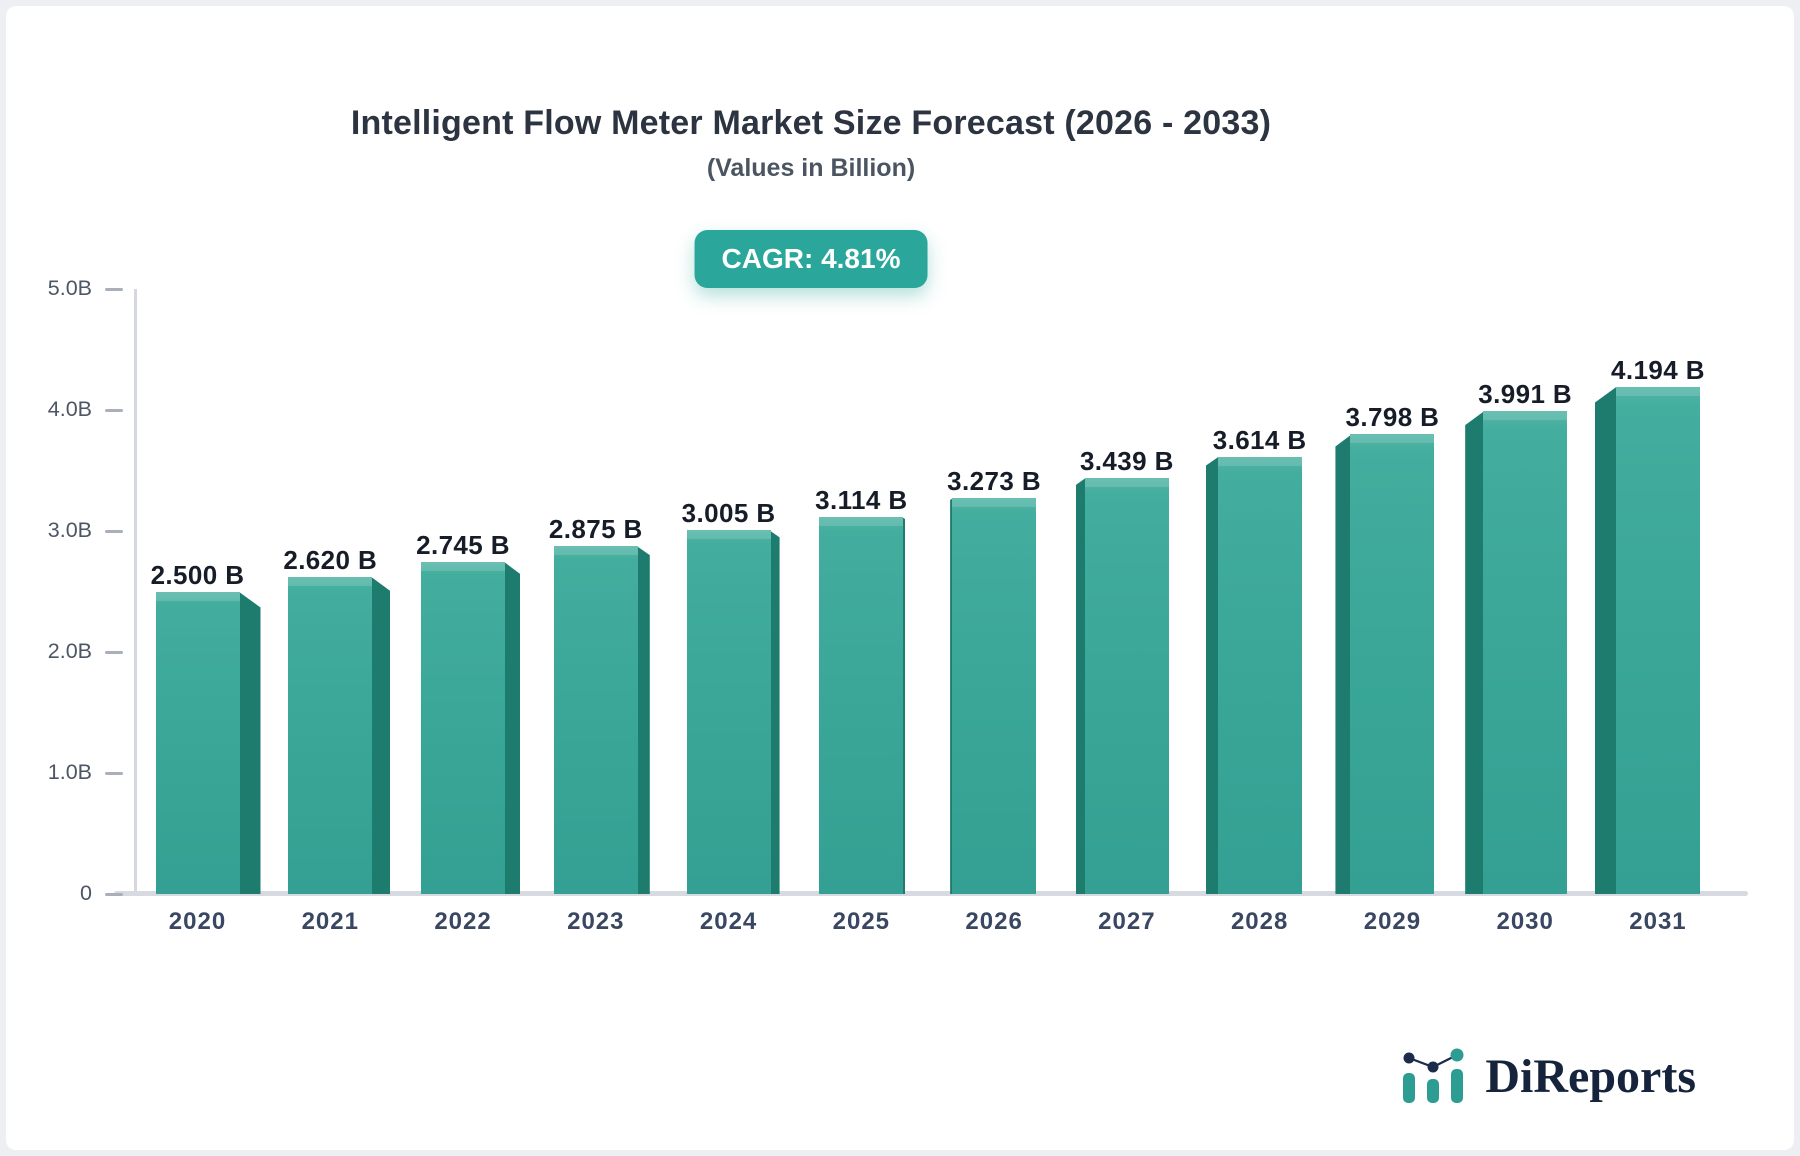  What do you see at coordinates (931, 893) in the screenshot?
I see `x-axis-baseline` at bounding box center [931, 893].